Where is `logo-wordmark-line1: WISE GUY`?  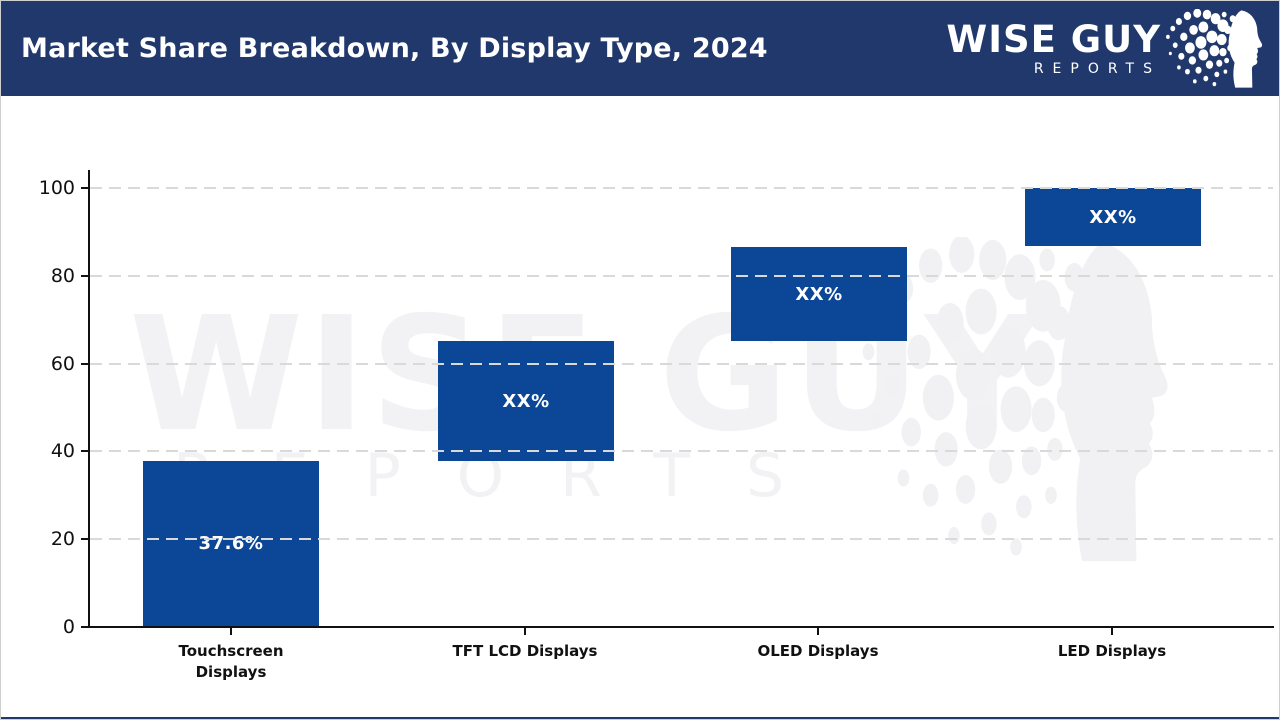 logo-wordmark-line1: WISE GUY is located at coordinates (1053, 39).